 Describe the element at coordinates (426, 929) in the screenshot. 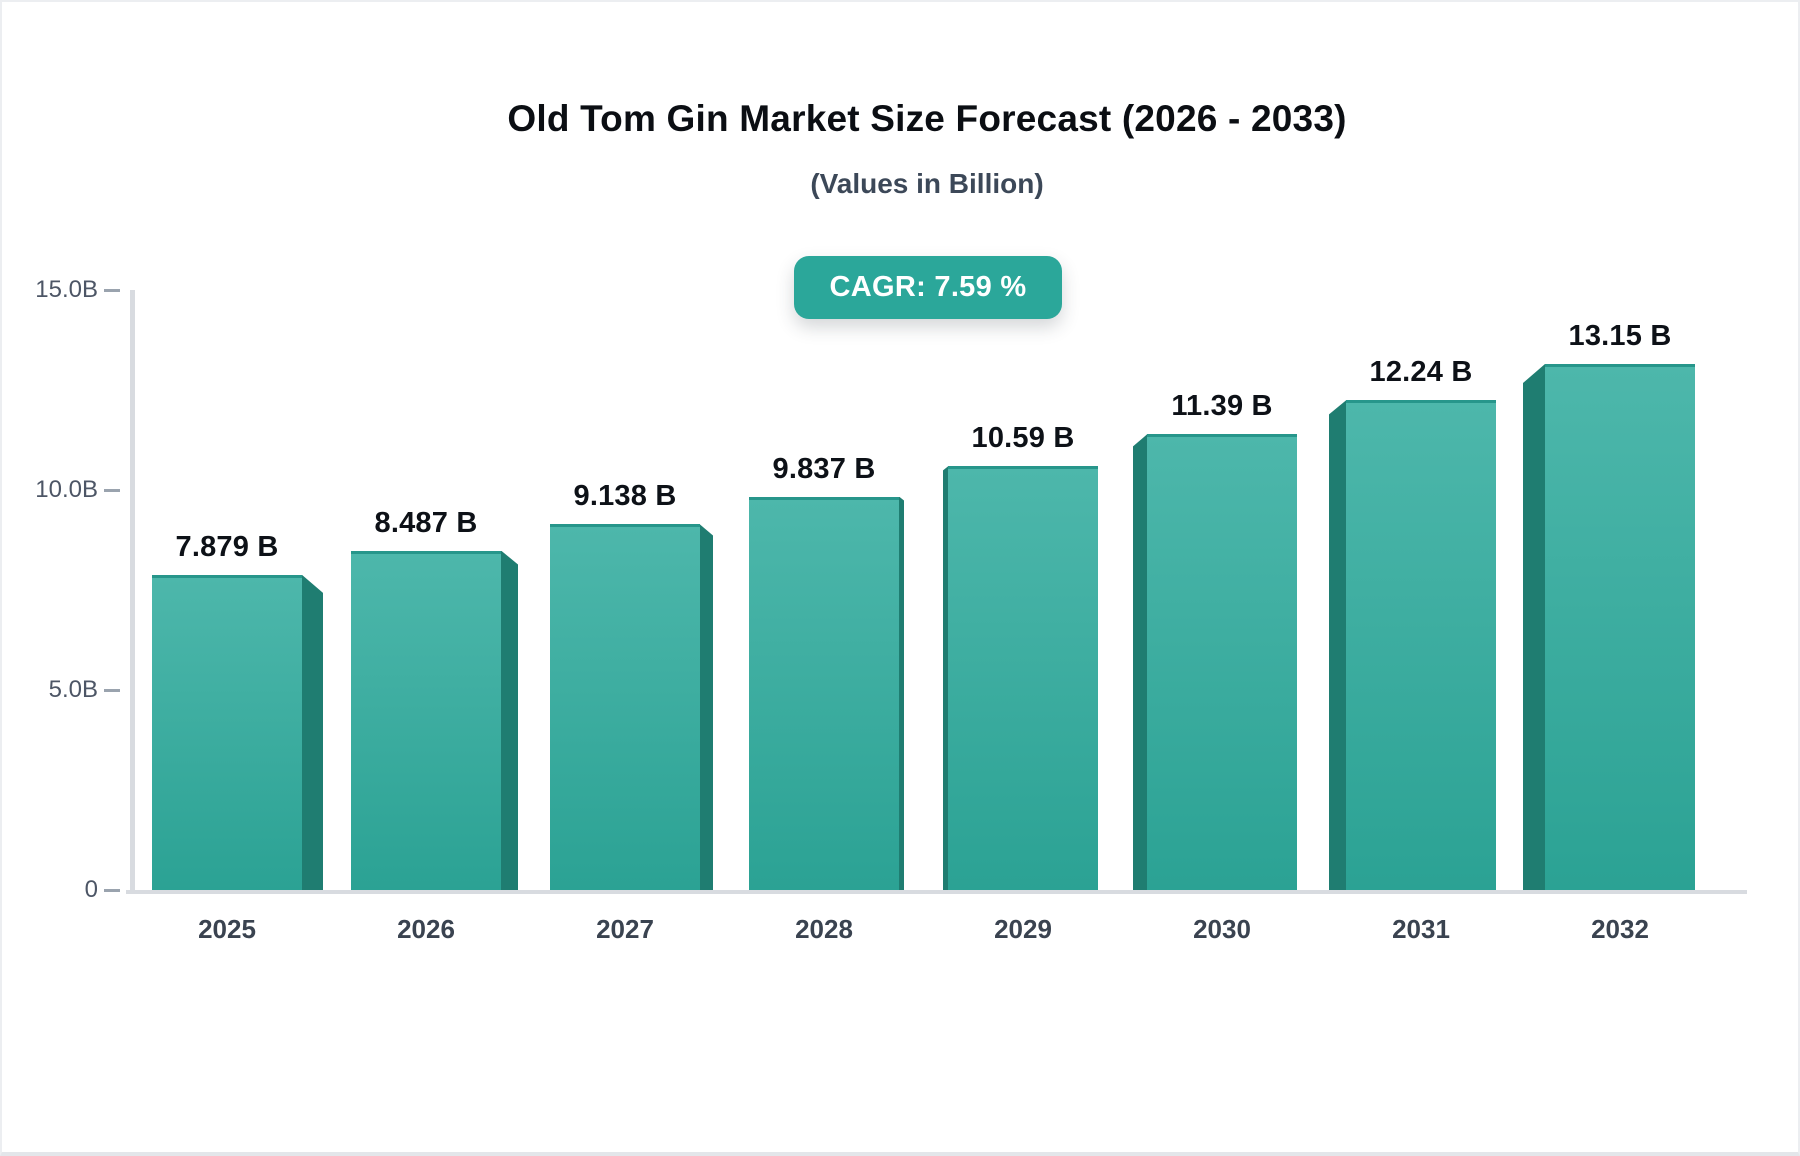

I see `x-axis-label-2026: 2026` at that location.